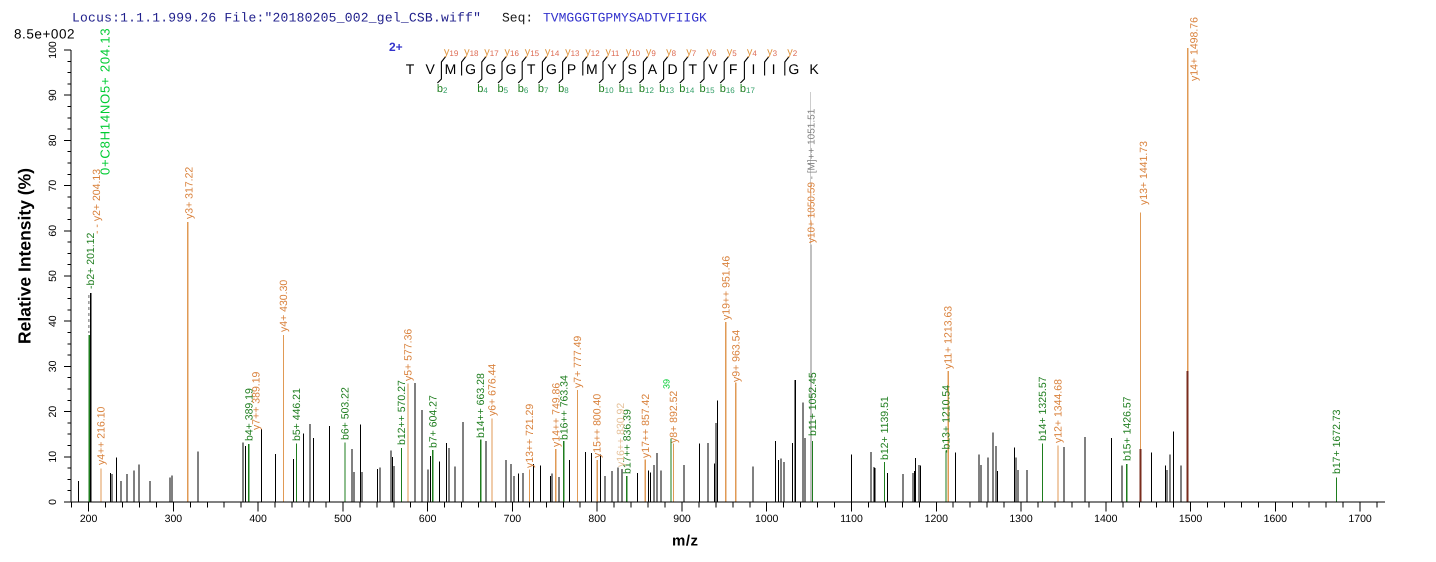  I want to click on svg-text: 1500, so click(1191, 519).